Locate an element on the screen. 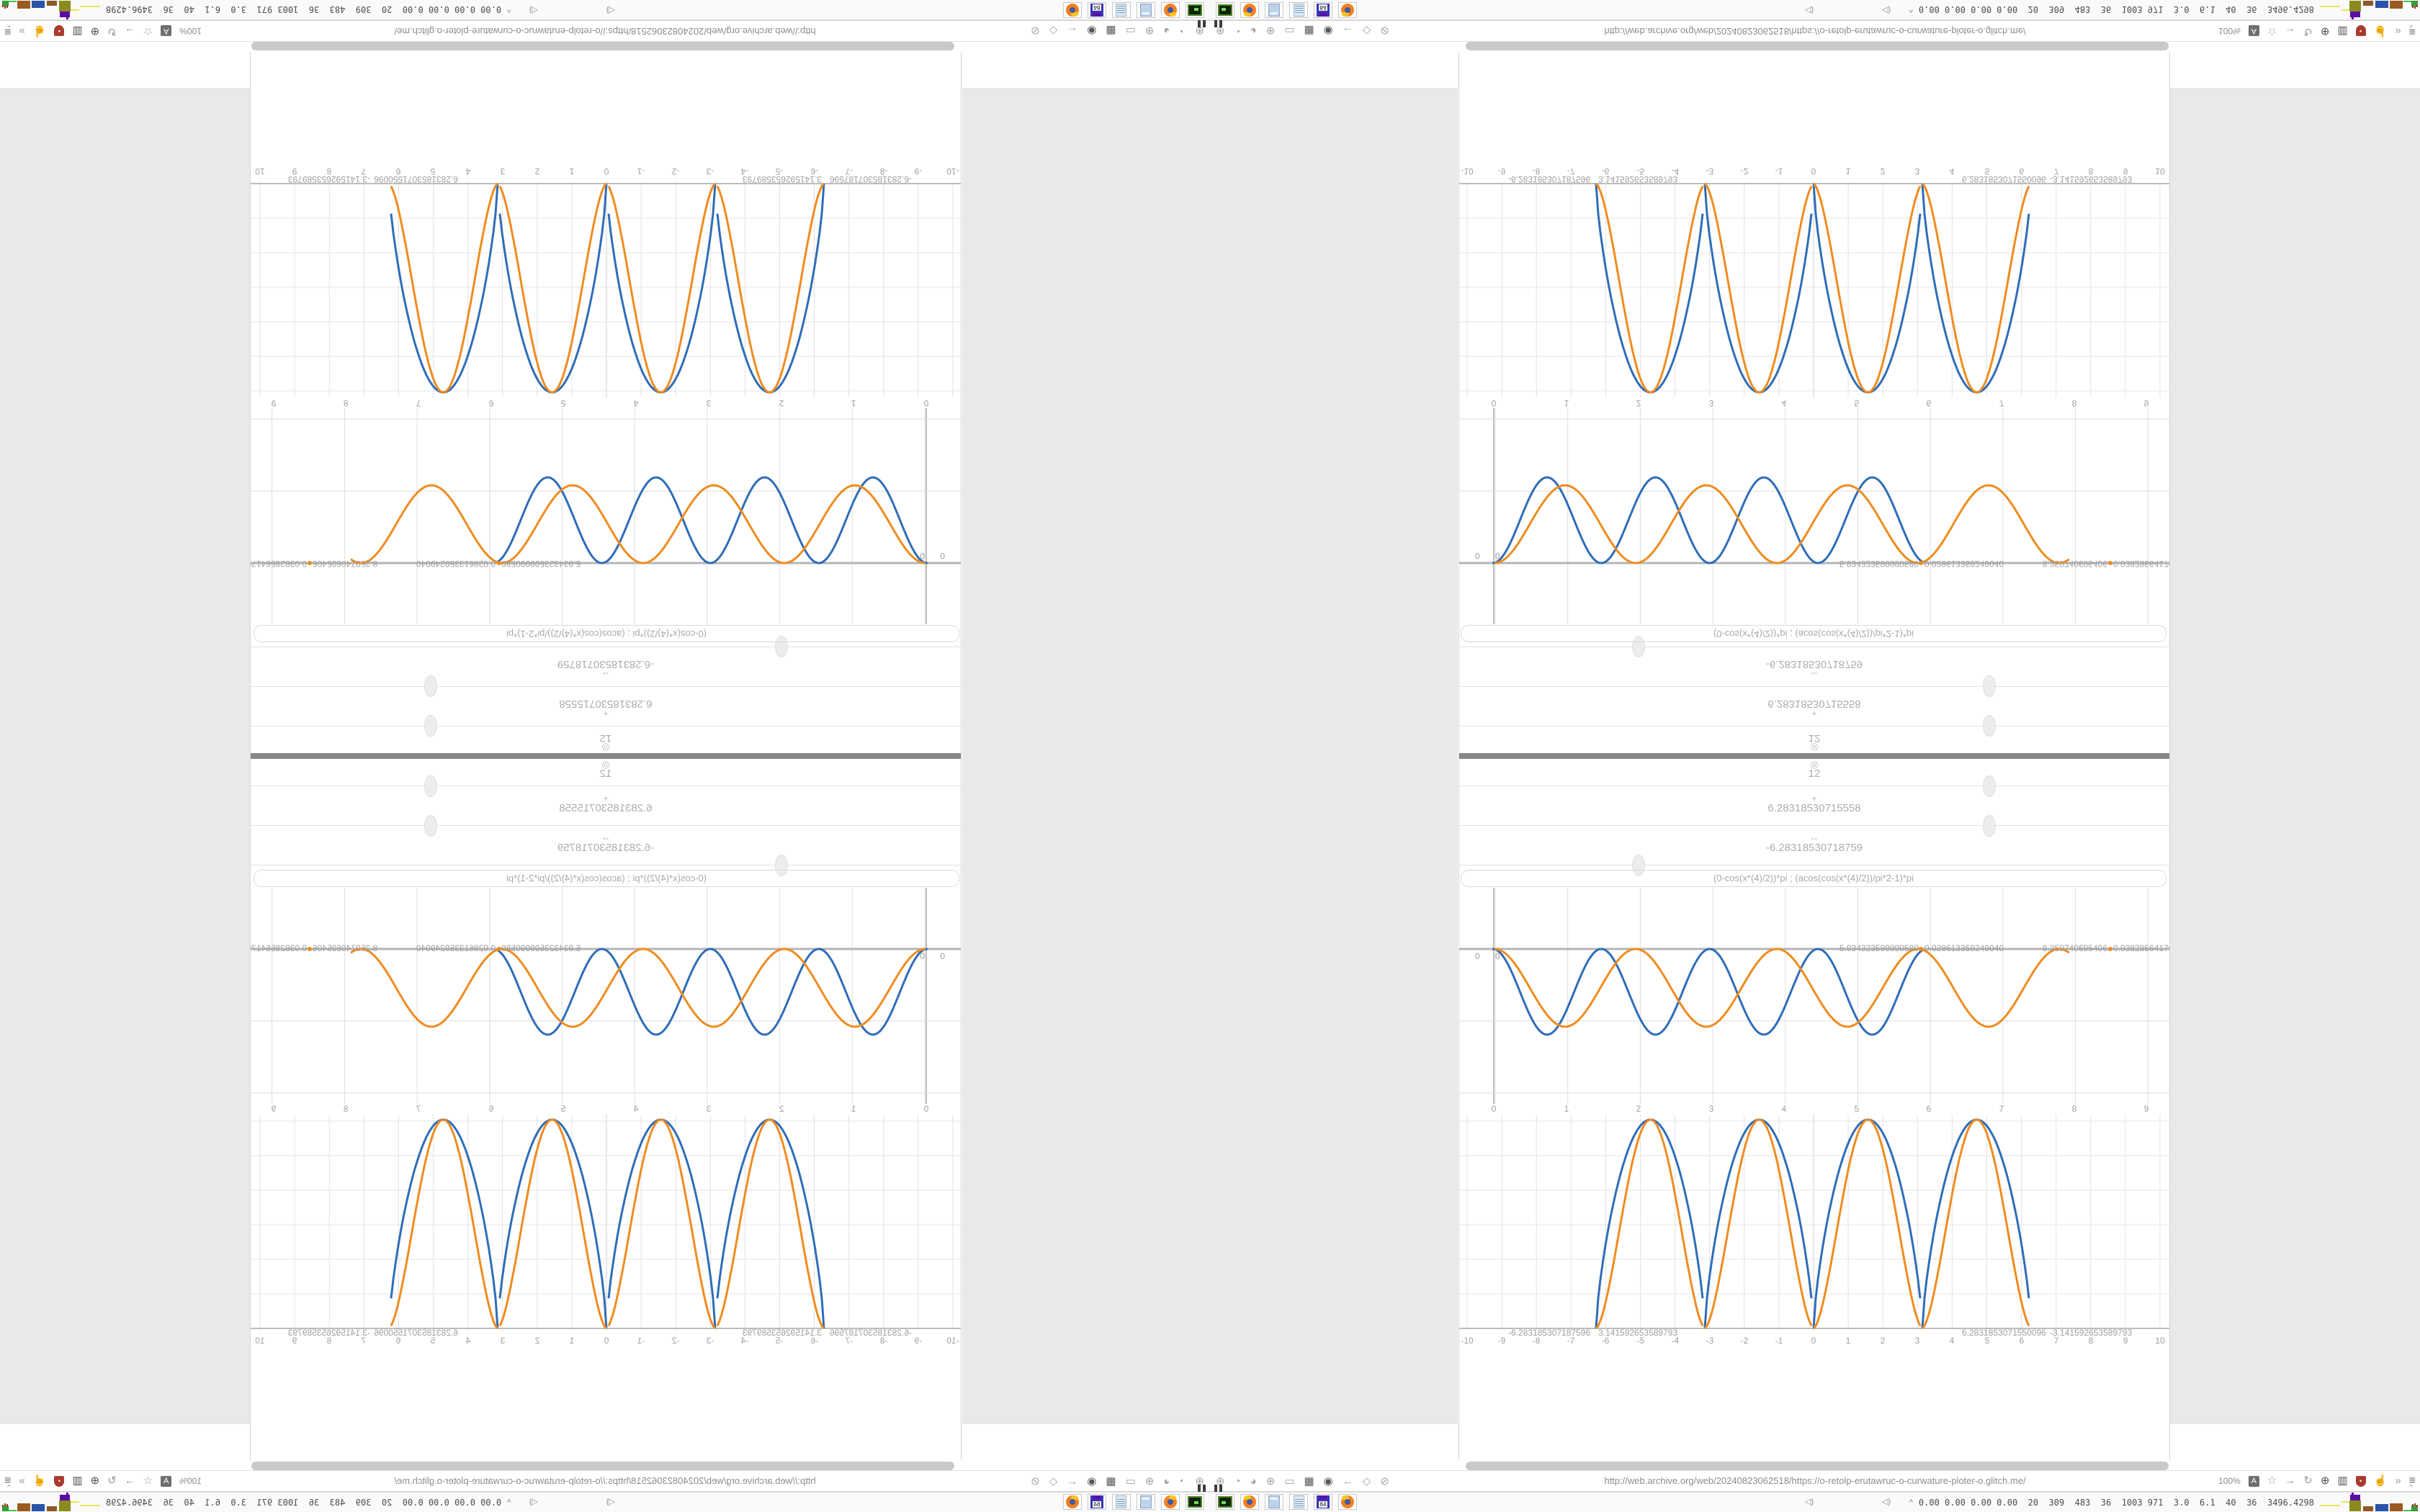  gauge-right-icon: ◕ is located at coordinates (1253, 1481).